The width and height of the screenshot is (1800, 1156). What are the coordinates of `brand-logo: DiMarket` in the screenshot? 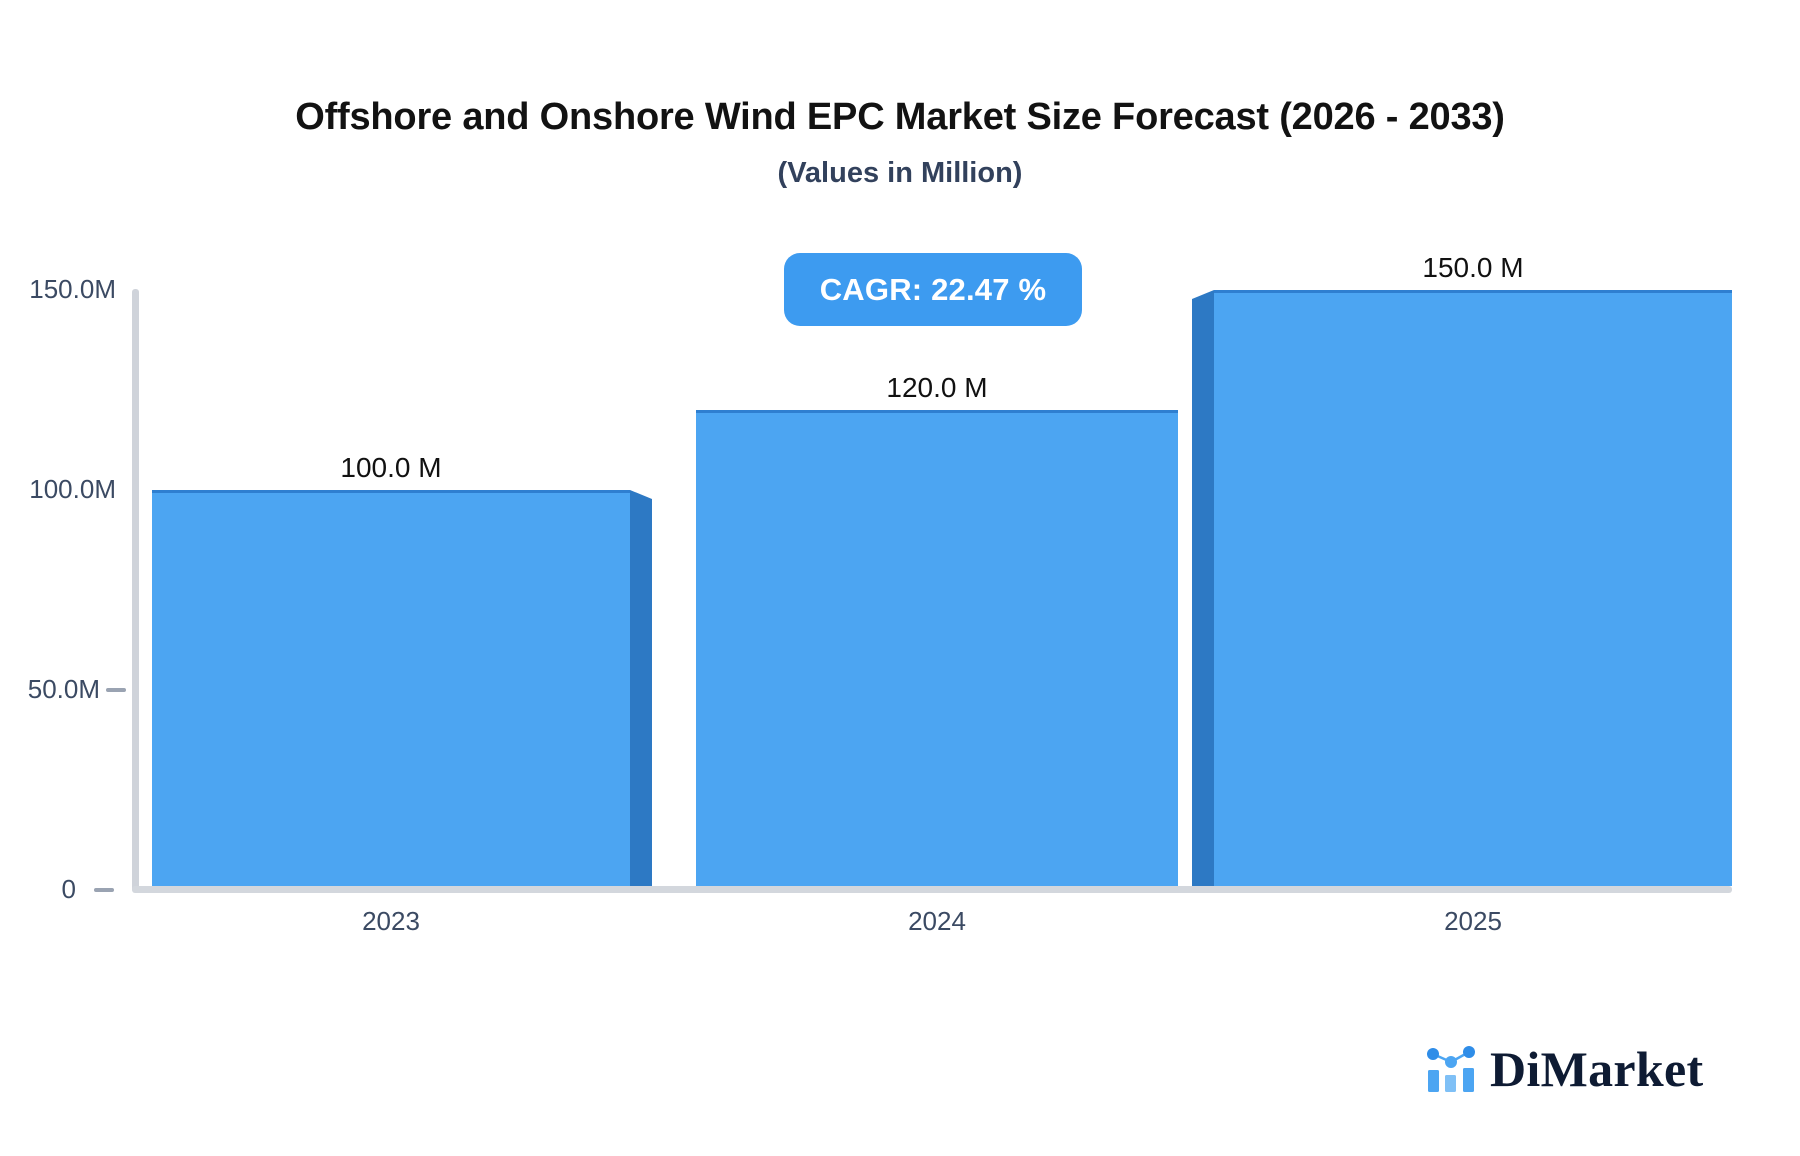 It's located at (1563, 1069).